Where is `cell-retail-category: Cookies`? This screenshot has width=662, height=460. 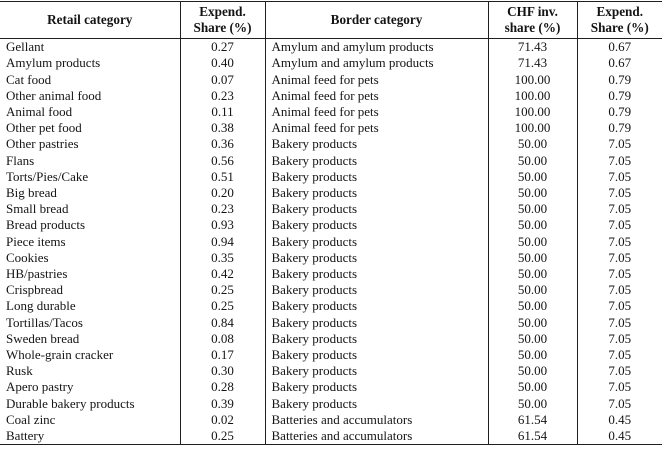
cell-retail-category: Cookies is located at coordinates (90, 258).